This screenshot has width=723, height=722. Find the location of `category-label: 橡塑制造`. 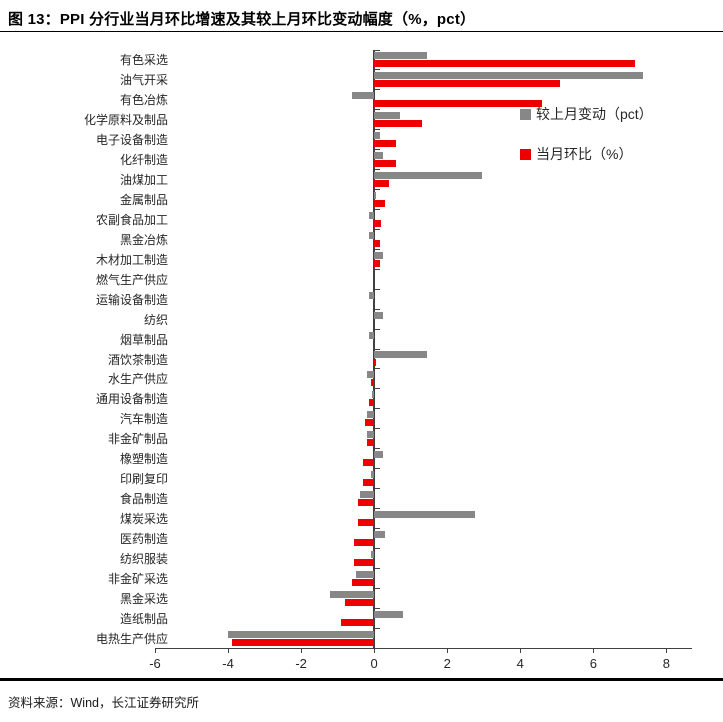

category-label: 橡塑制造 is located at coordinates (143, 459).